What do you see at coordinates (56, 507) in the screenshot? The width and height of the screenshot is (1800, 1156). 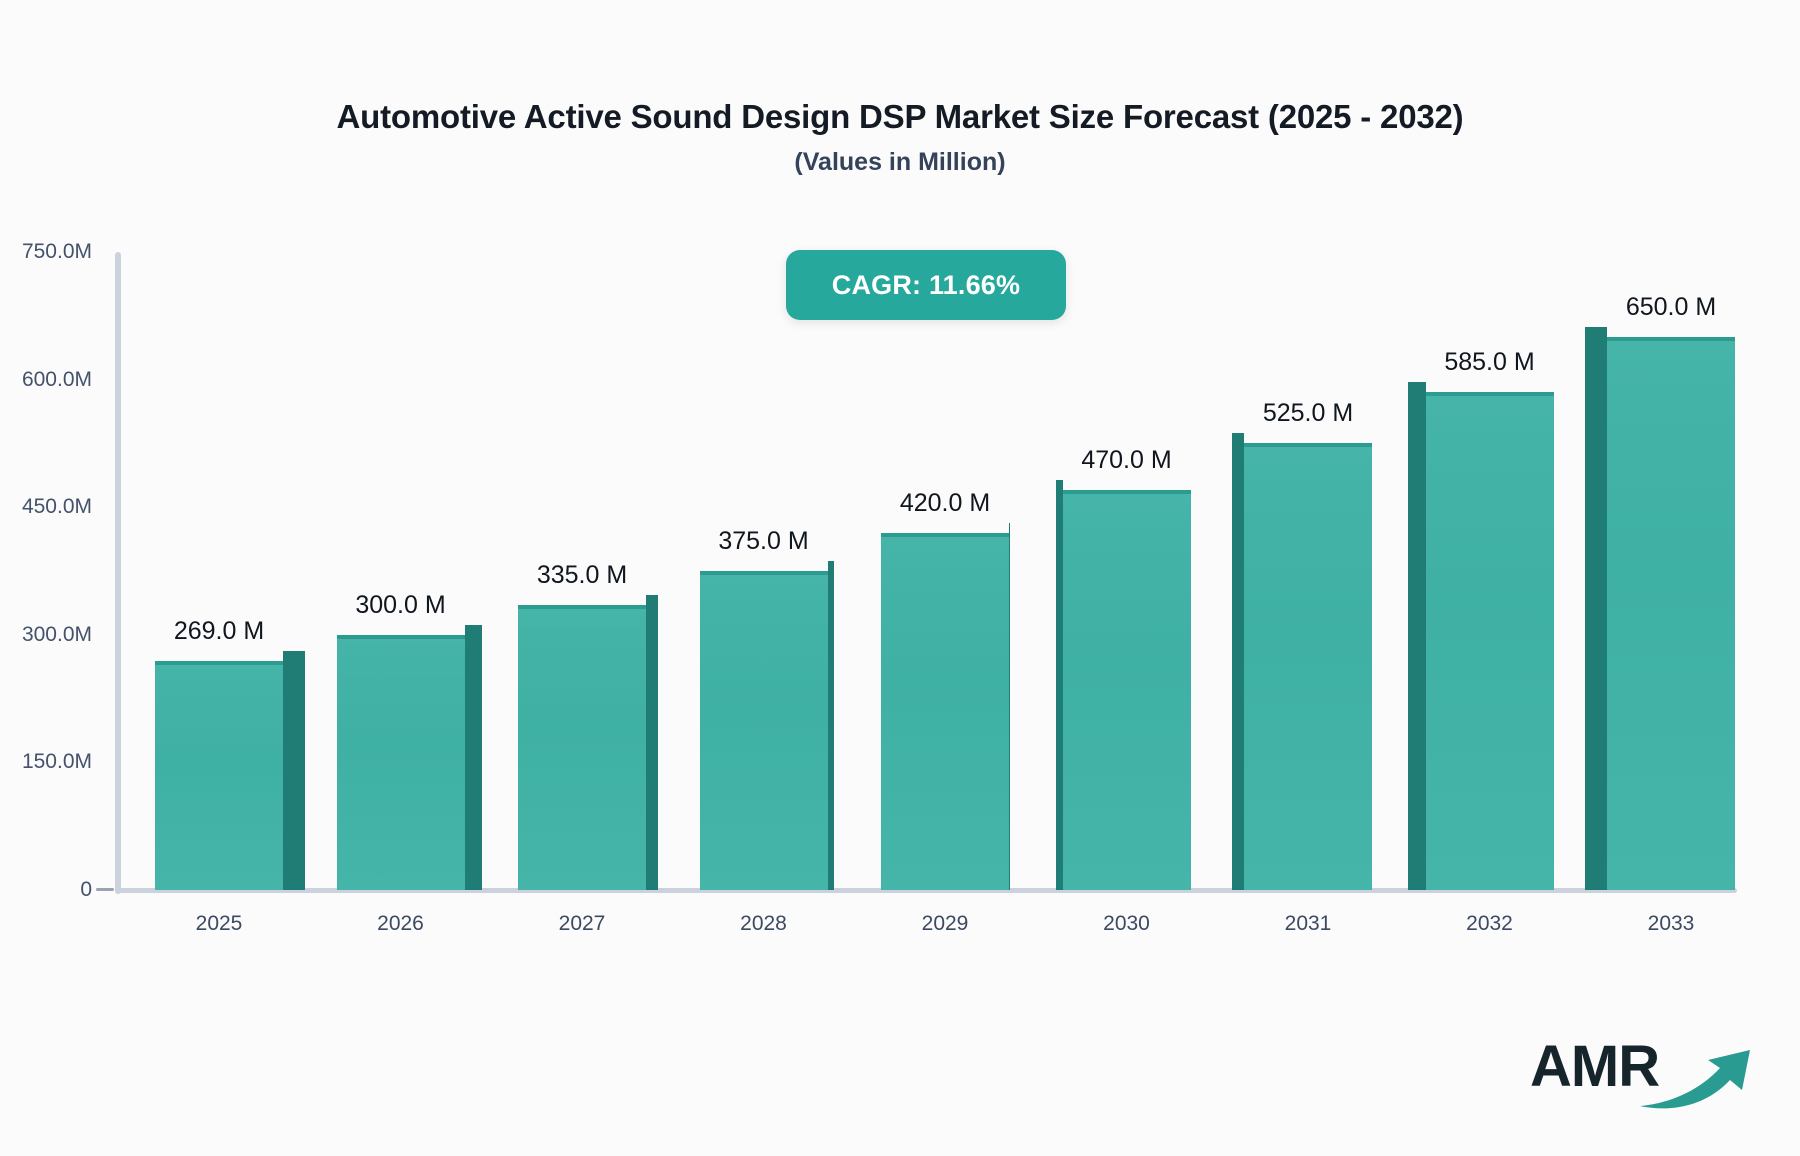 I see `y-axis-tick-label: 450.0M` at bounding box center [56, 507].